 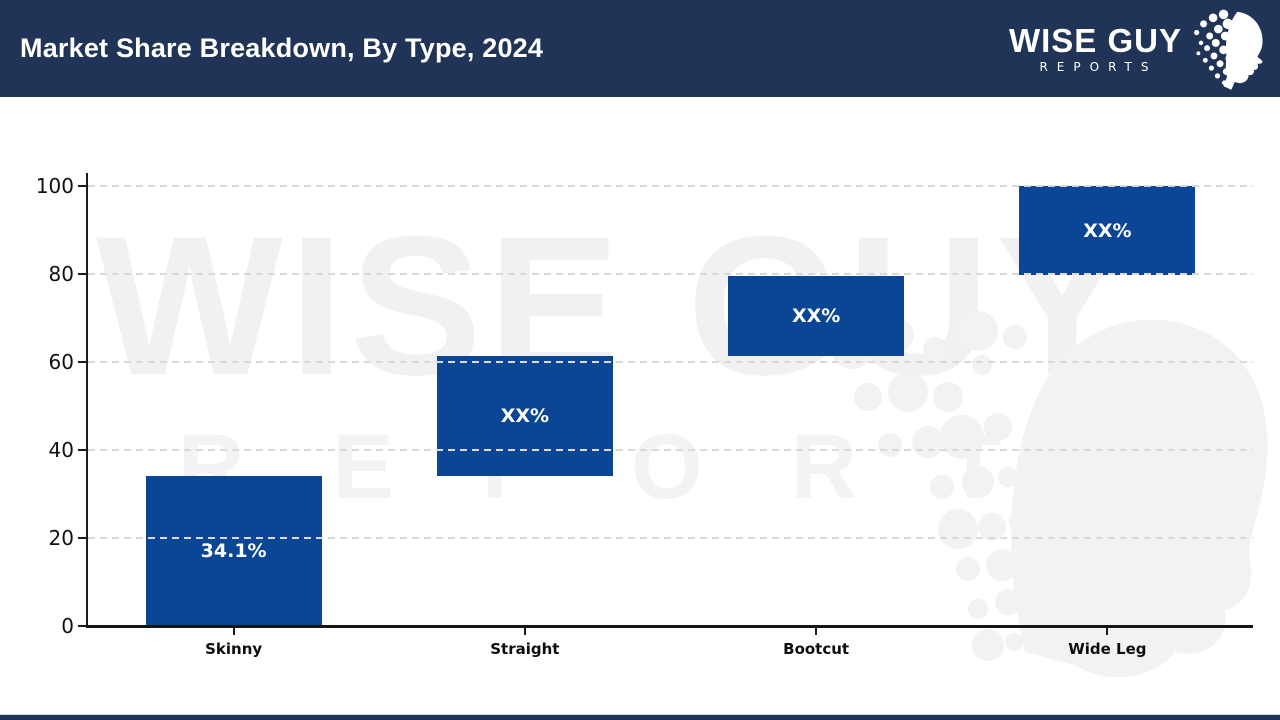 I want to click on wise-guy-logo: WISE GUY REPORTS, so click(x=1137, y=49).